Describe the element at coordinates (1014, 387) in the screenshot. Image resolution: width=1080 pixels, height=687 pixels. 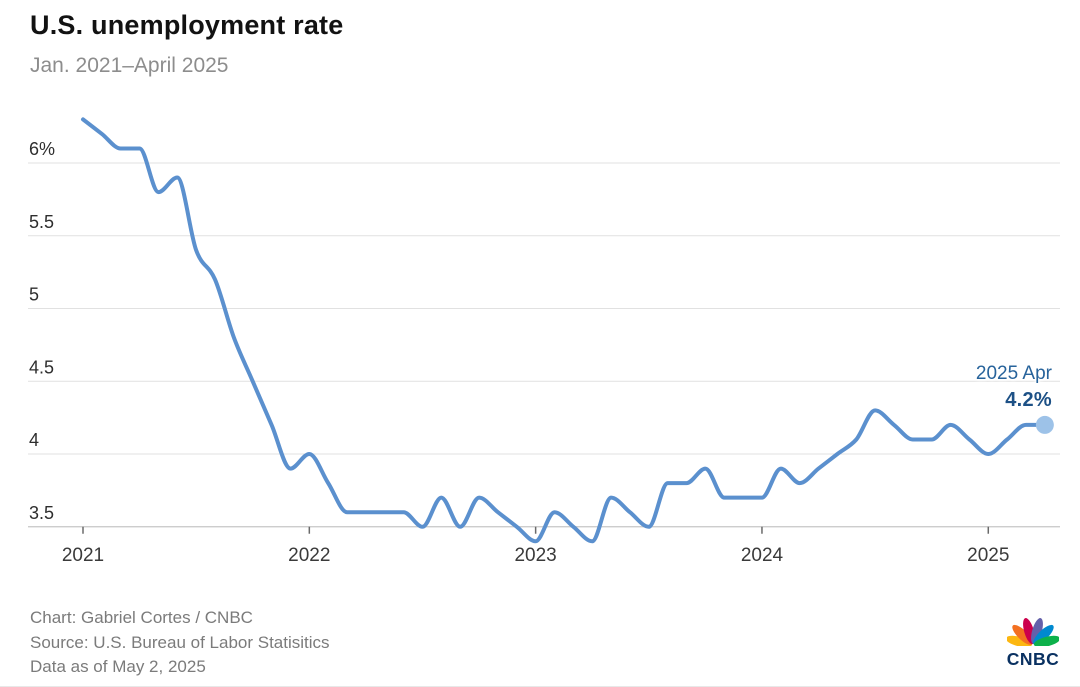
I see `end-annotation: 2025 Apr 4.2%` at that location.